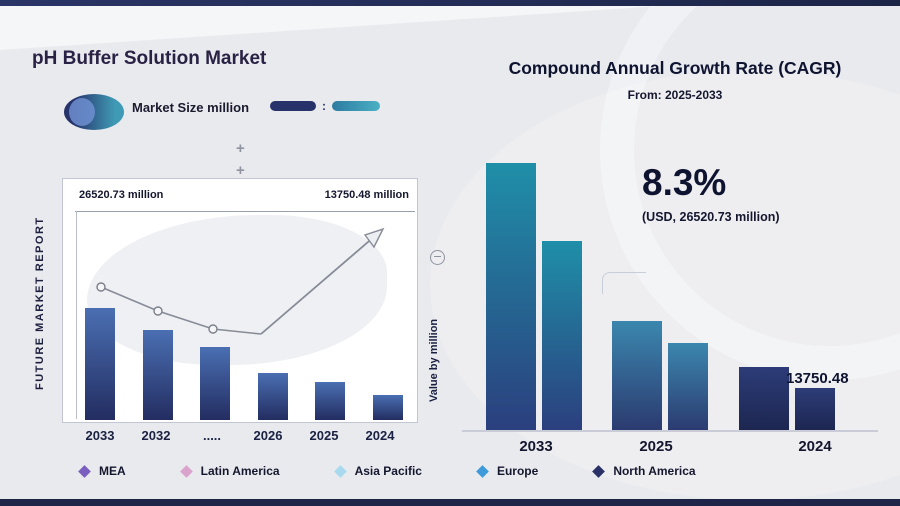 The width and height of the screenshot is (900, 506). I want to click on right-chart-baseline, so click(670, 431).